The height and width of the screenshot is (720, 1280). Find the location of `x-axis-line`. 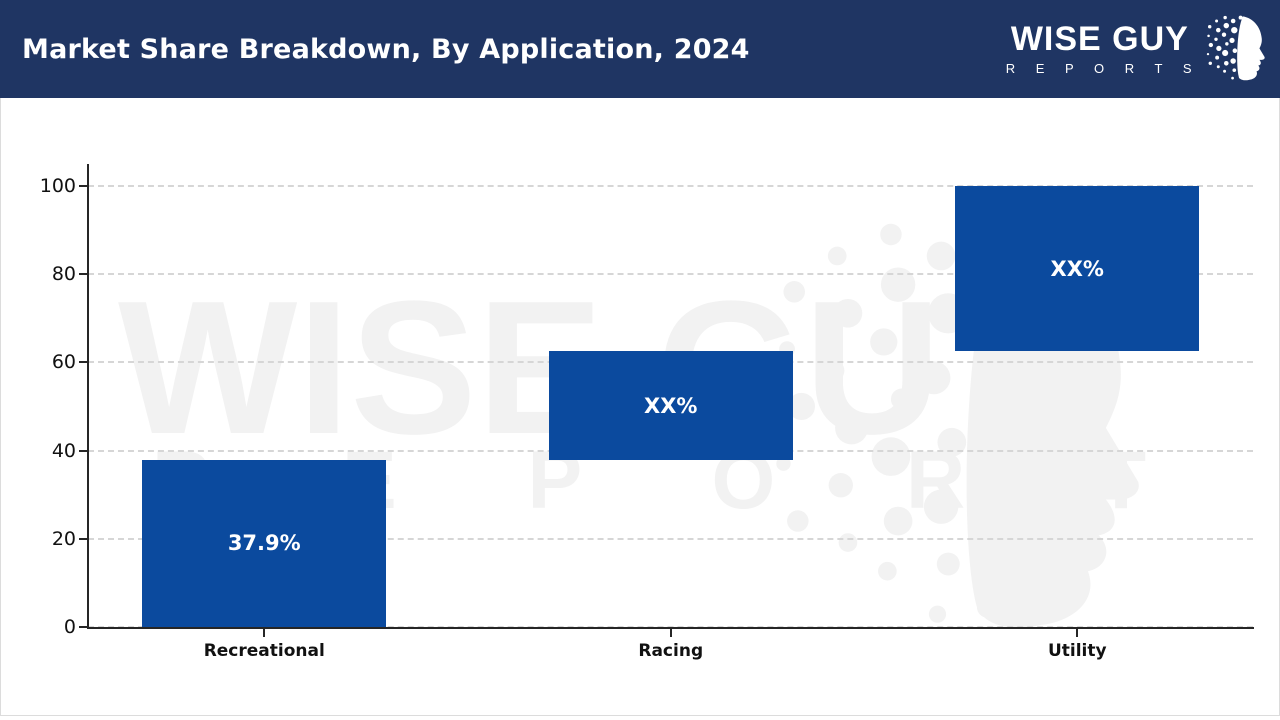

x-axis-line is located at coordinates (670, 628).